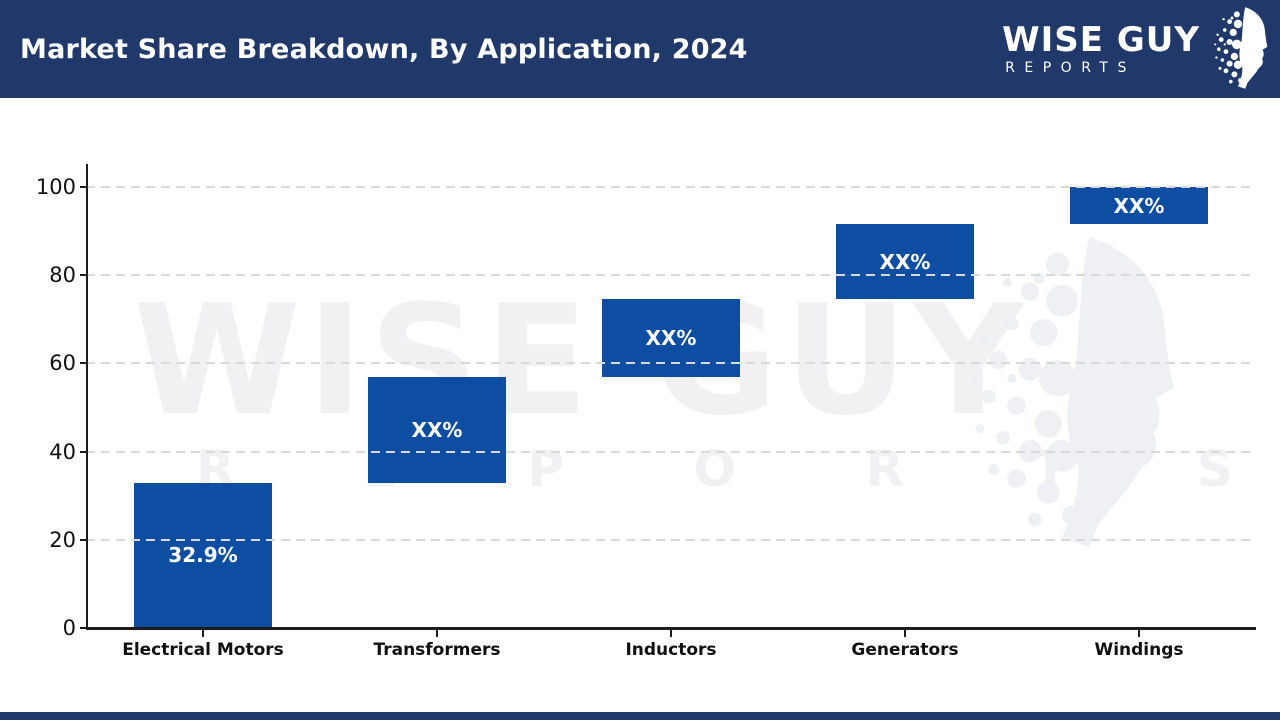 The width and height of the screenshot is (1280, 720). What do you see at coordinates (1070, 67) in the screenshot?
I see `logo-subtitle: REPORTS` at bounding box center [1070, 67].